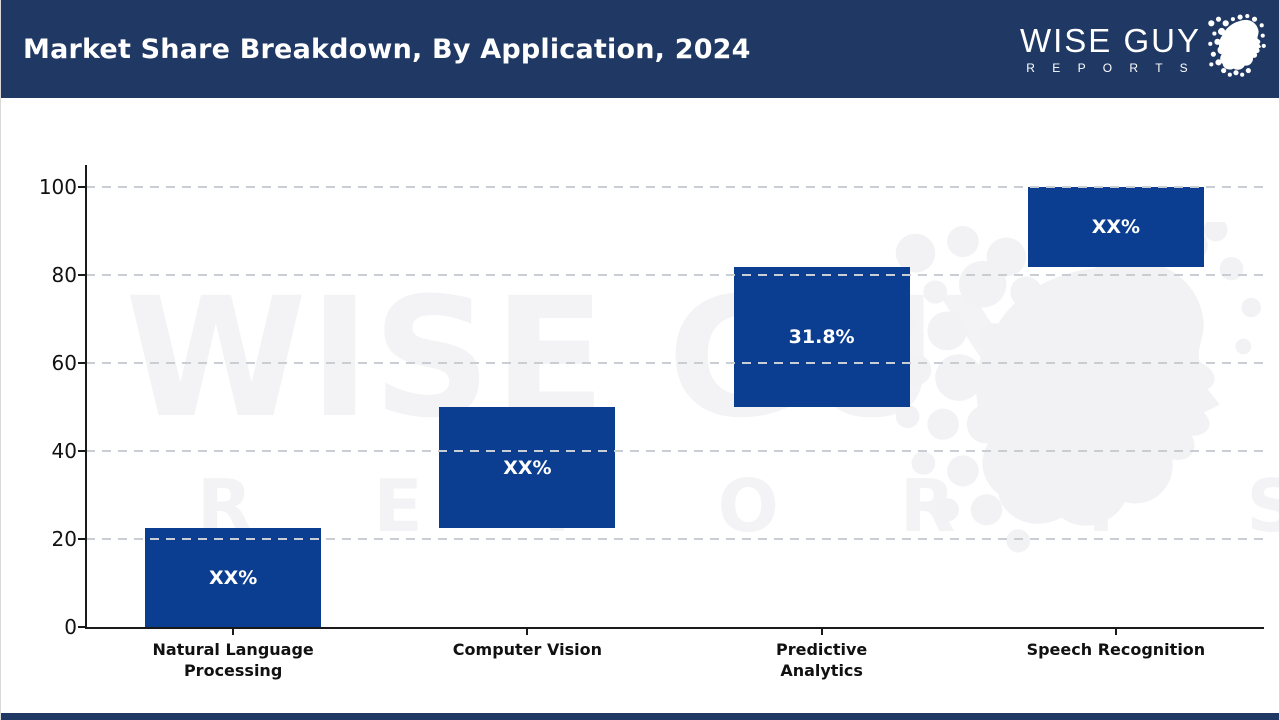 The height and width of the screenshot is (720, 1280). What do you see at coordinates (57, 187) in the screenshot?
I see `y-tick-label: 100` at bounding box center [57, 187].